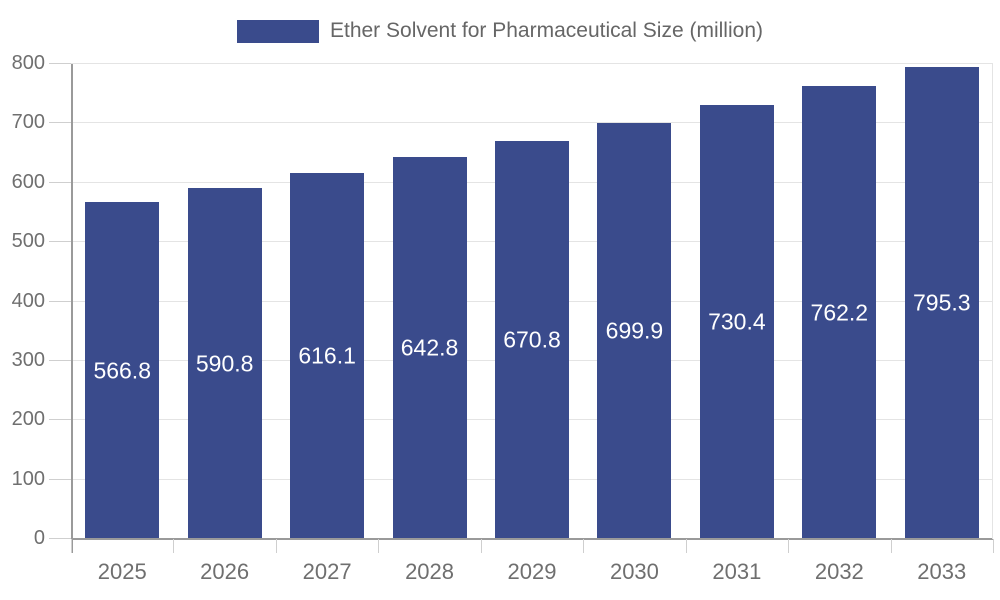 The image size is (1000, 600). I want to click on bar-value-label: 699.9, so click(634, 330).